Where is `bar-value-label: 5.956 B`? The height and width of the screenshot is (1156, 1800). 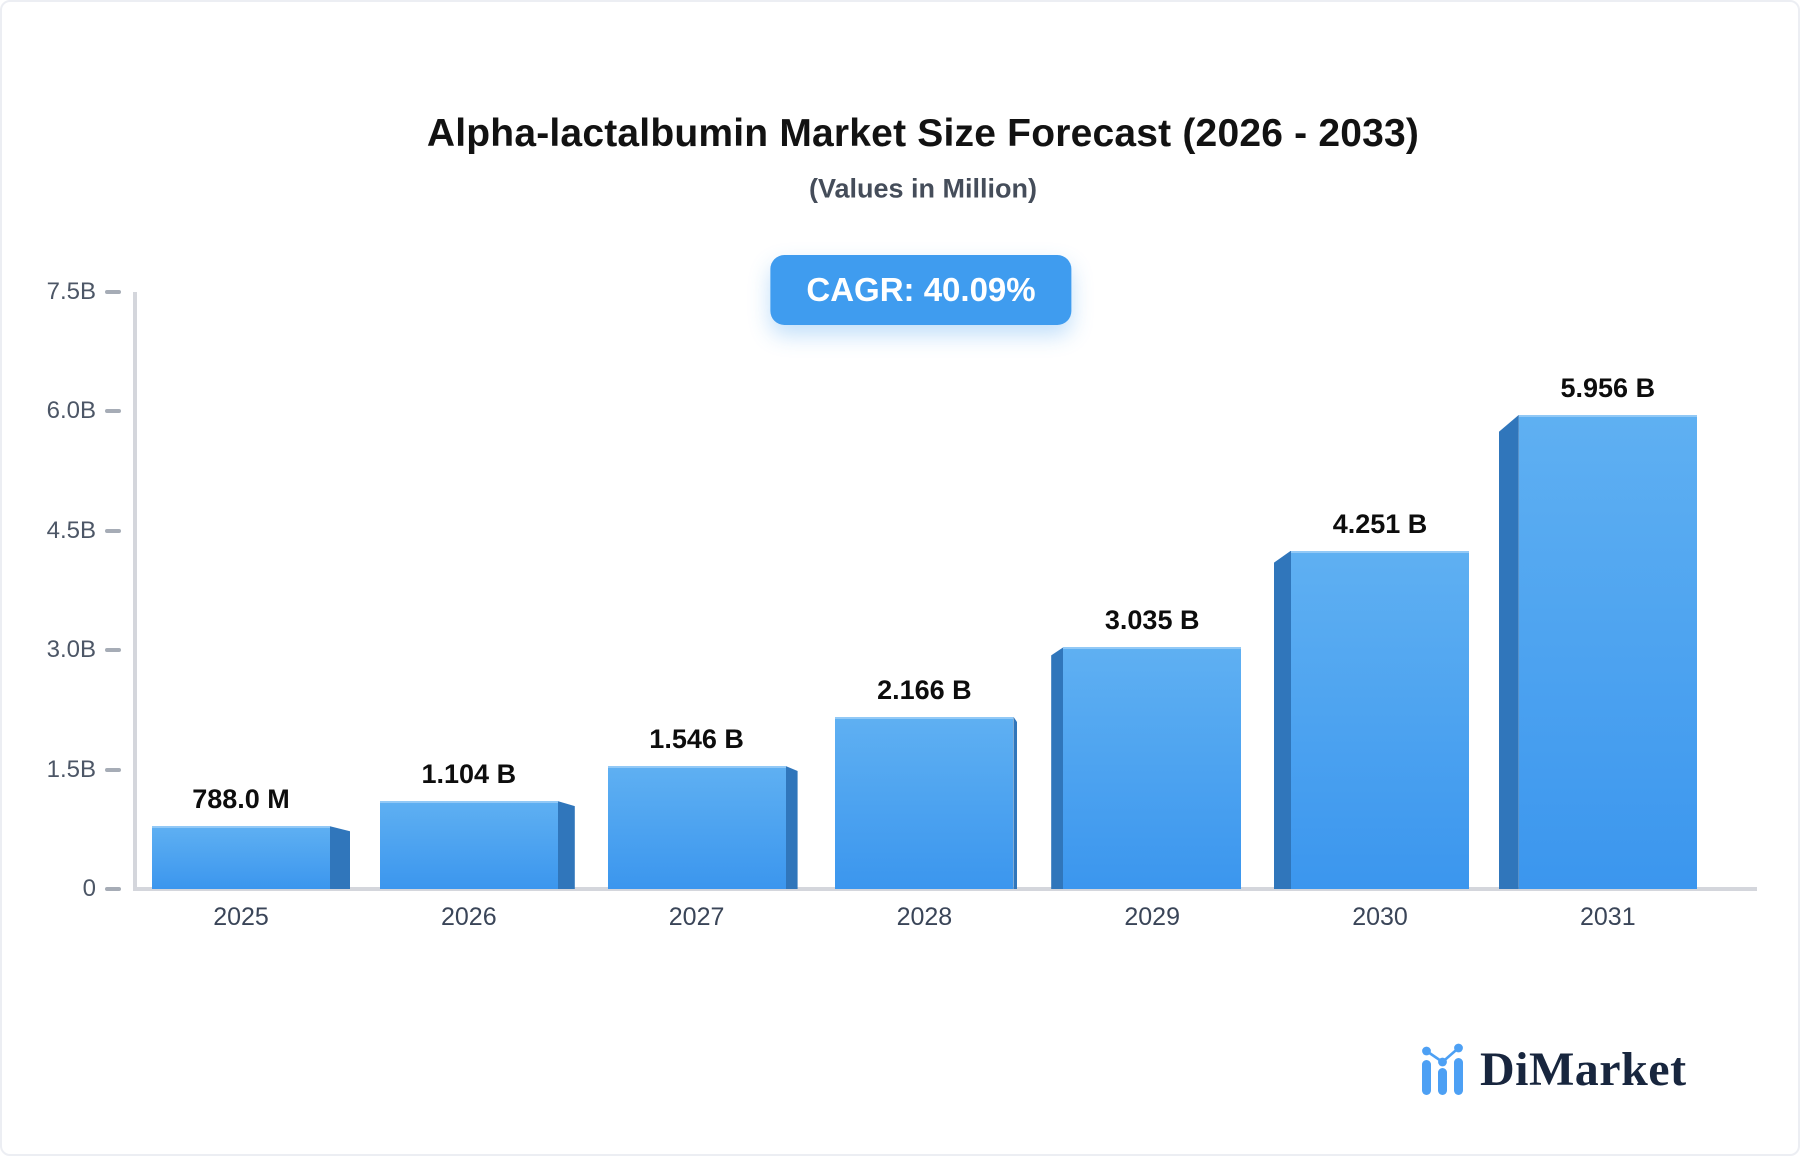 bar-value-label: 5.956 B is located at coordinates (1608, 387).